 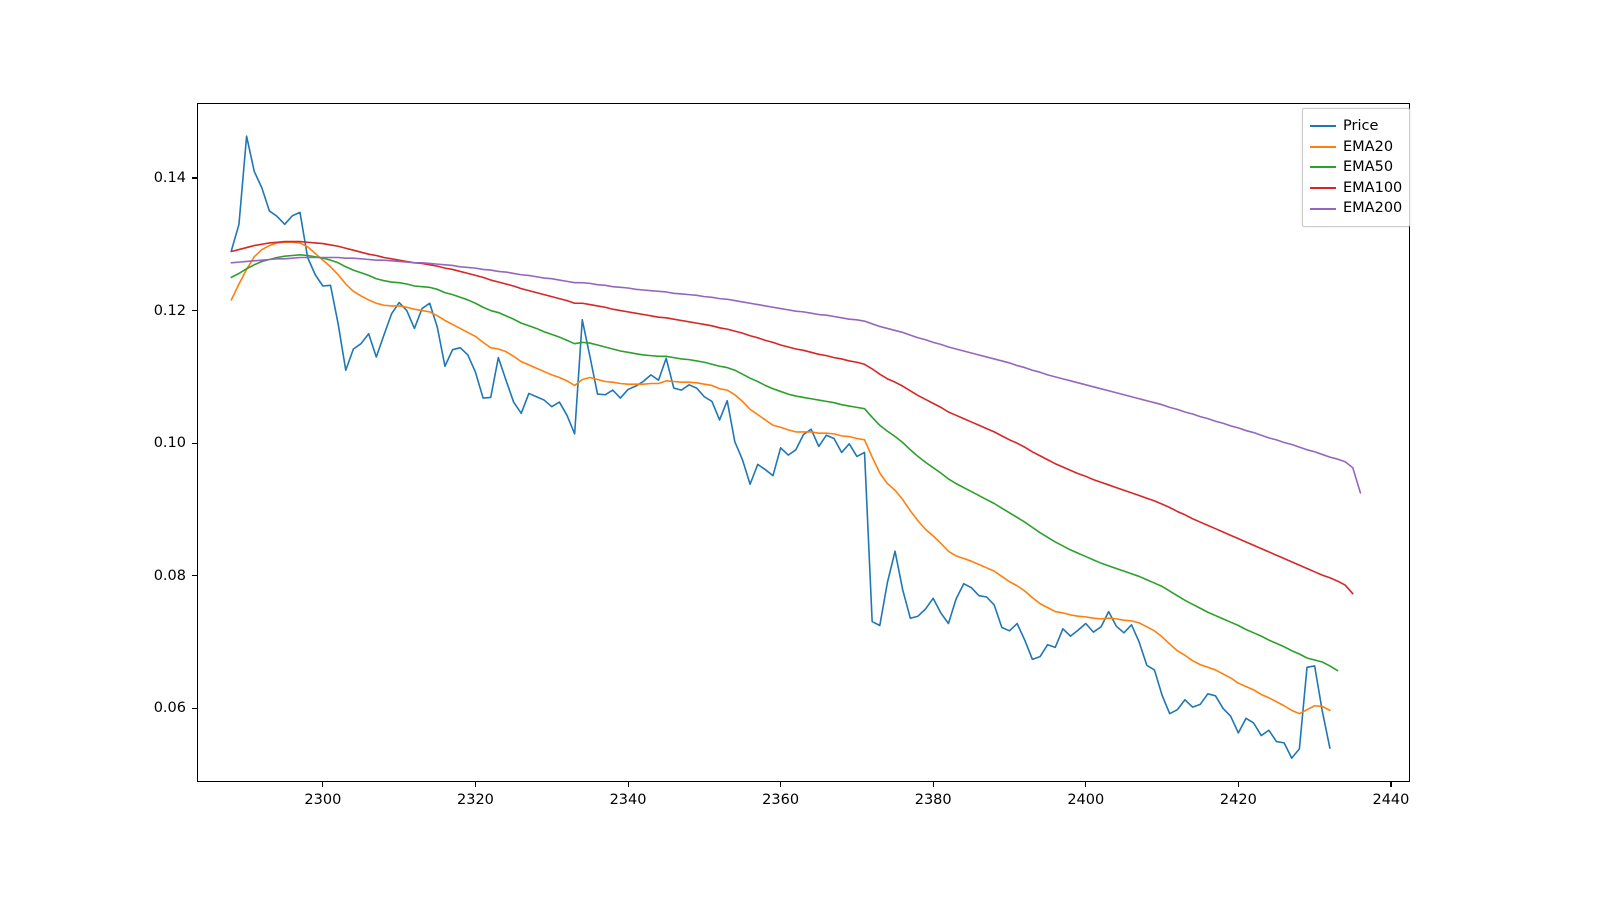 I want to click on x-tick-label: 2440, so click(x=1391, y=800).